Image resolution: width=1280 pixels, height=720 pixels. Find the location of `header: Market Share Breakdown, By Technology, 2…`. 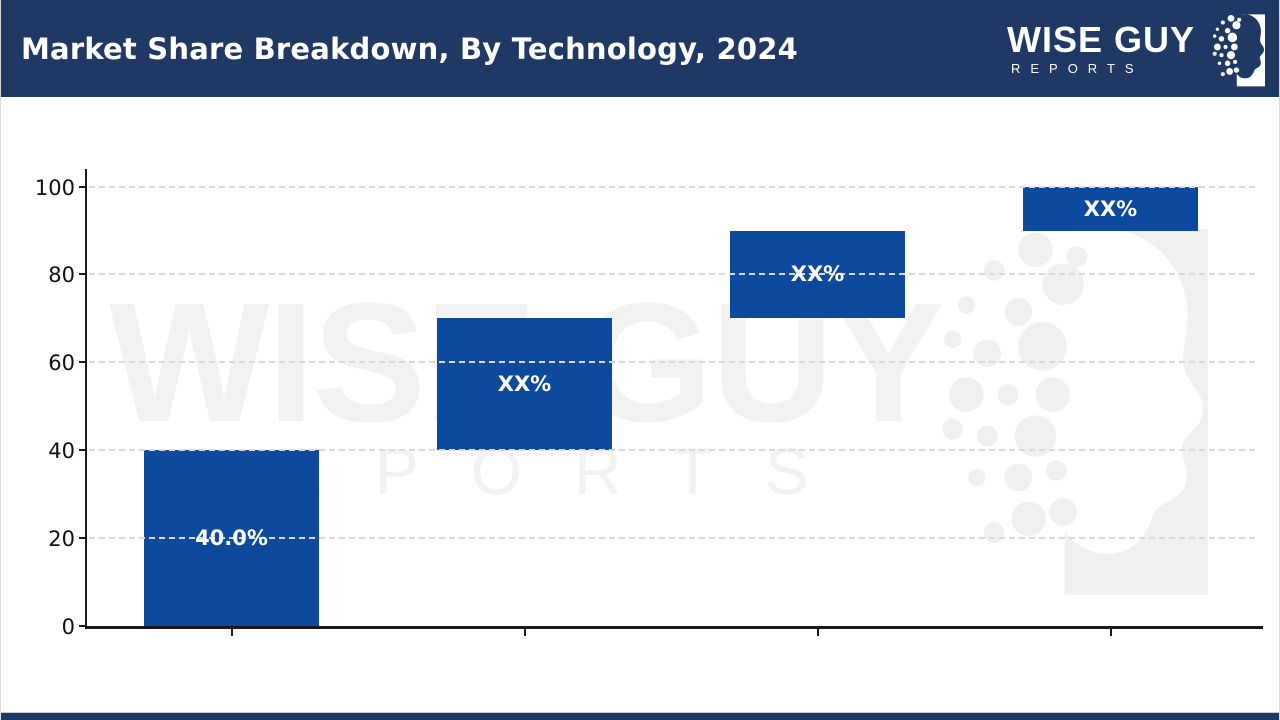

header: Market Share Breakdown, By Technology, 2… is located at coordinates (640, 48).